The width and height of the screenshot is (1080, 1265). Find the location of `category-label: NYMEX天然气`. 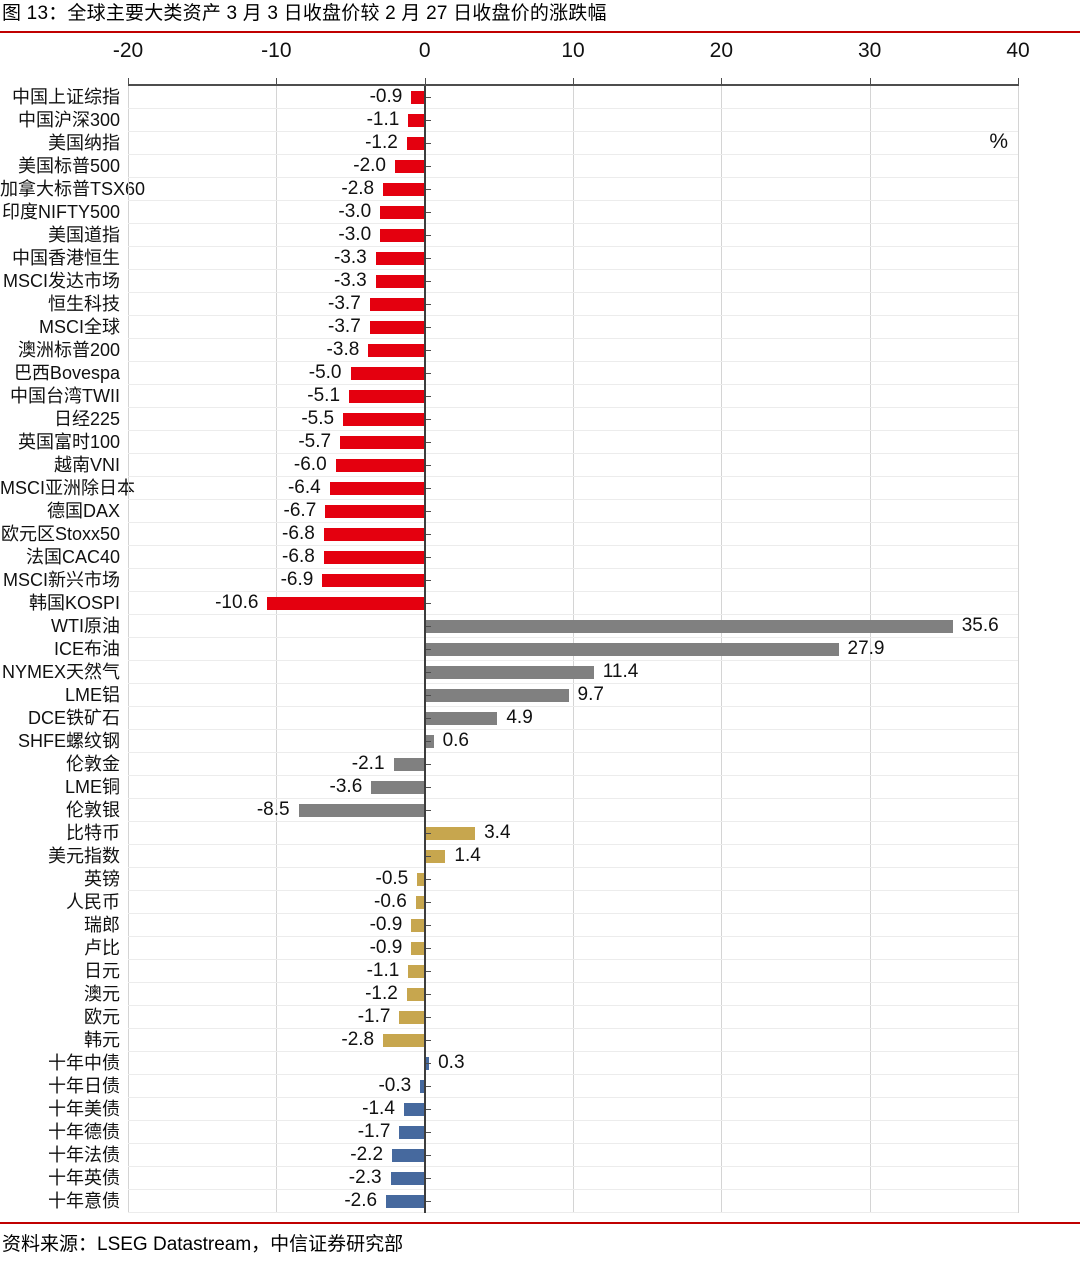

category-label: NYMEX天然气 is located at coordinates (60, 672).